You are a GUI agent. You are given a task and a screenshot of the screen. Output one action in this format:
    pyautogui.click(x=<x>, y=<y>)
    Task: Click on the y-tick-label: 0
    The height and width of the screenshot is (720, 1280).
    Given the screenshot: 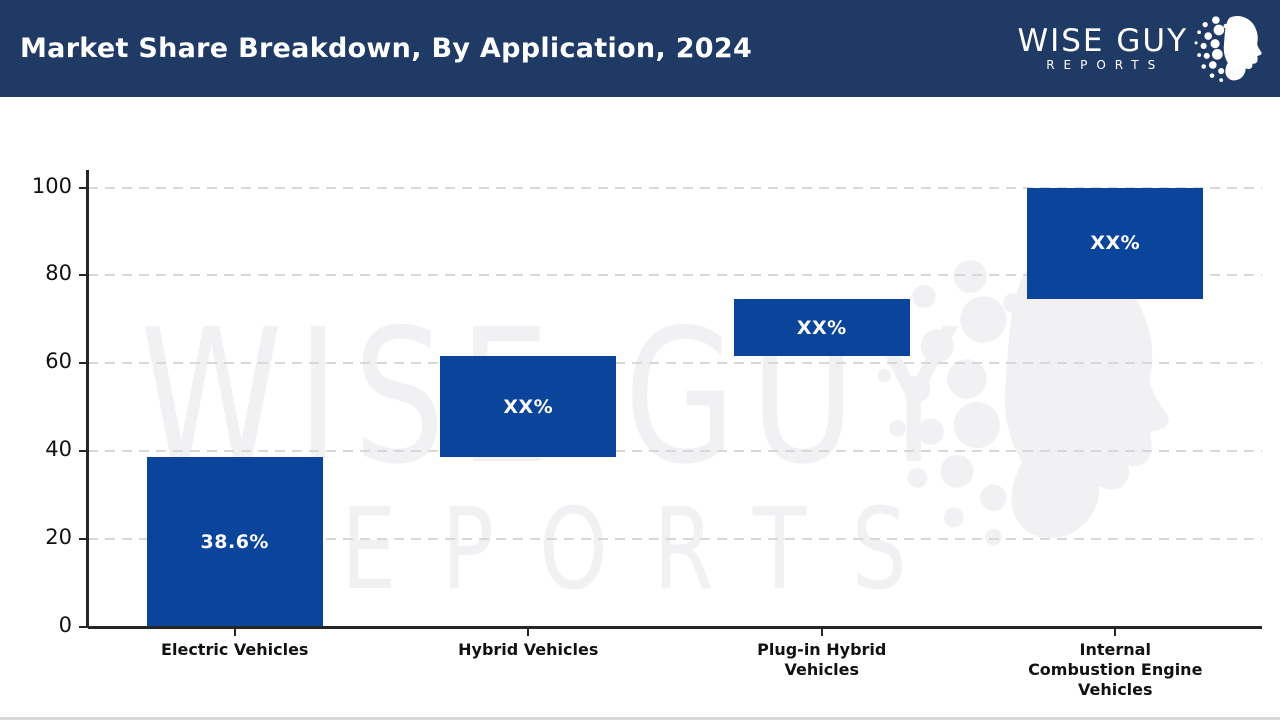 What is the action you would take?
    pyautogui.click(x=65, y=625)
    